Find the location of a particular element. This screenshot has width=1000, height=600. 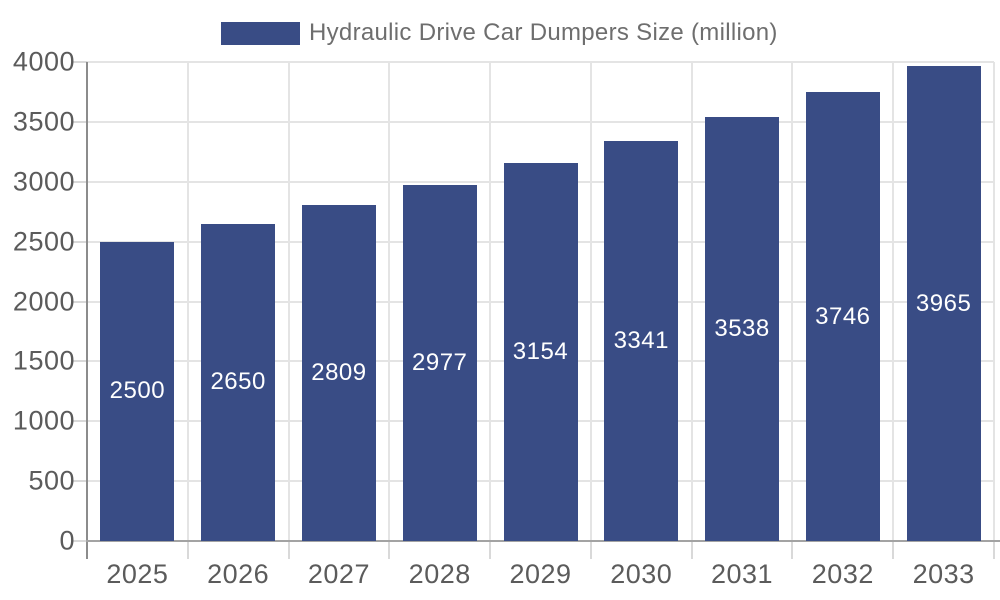

y-tick-label: 500 is located at coordinates (51, 480).